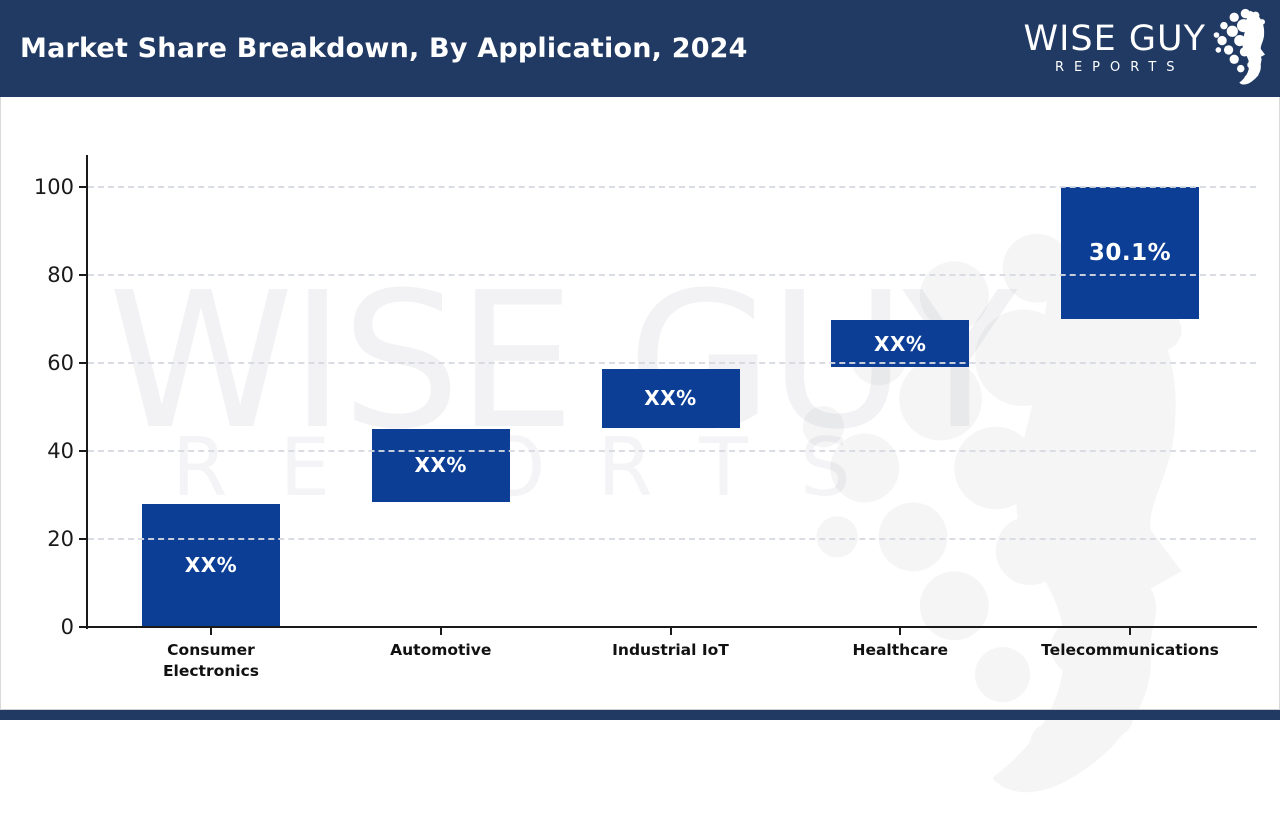 This screenshot has height=840, width=1280. What do you see at coordinates (60, 539) in the screenshot?
I see `y-tick-label: 20` at bounding box center [60, 539].